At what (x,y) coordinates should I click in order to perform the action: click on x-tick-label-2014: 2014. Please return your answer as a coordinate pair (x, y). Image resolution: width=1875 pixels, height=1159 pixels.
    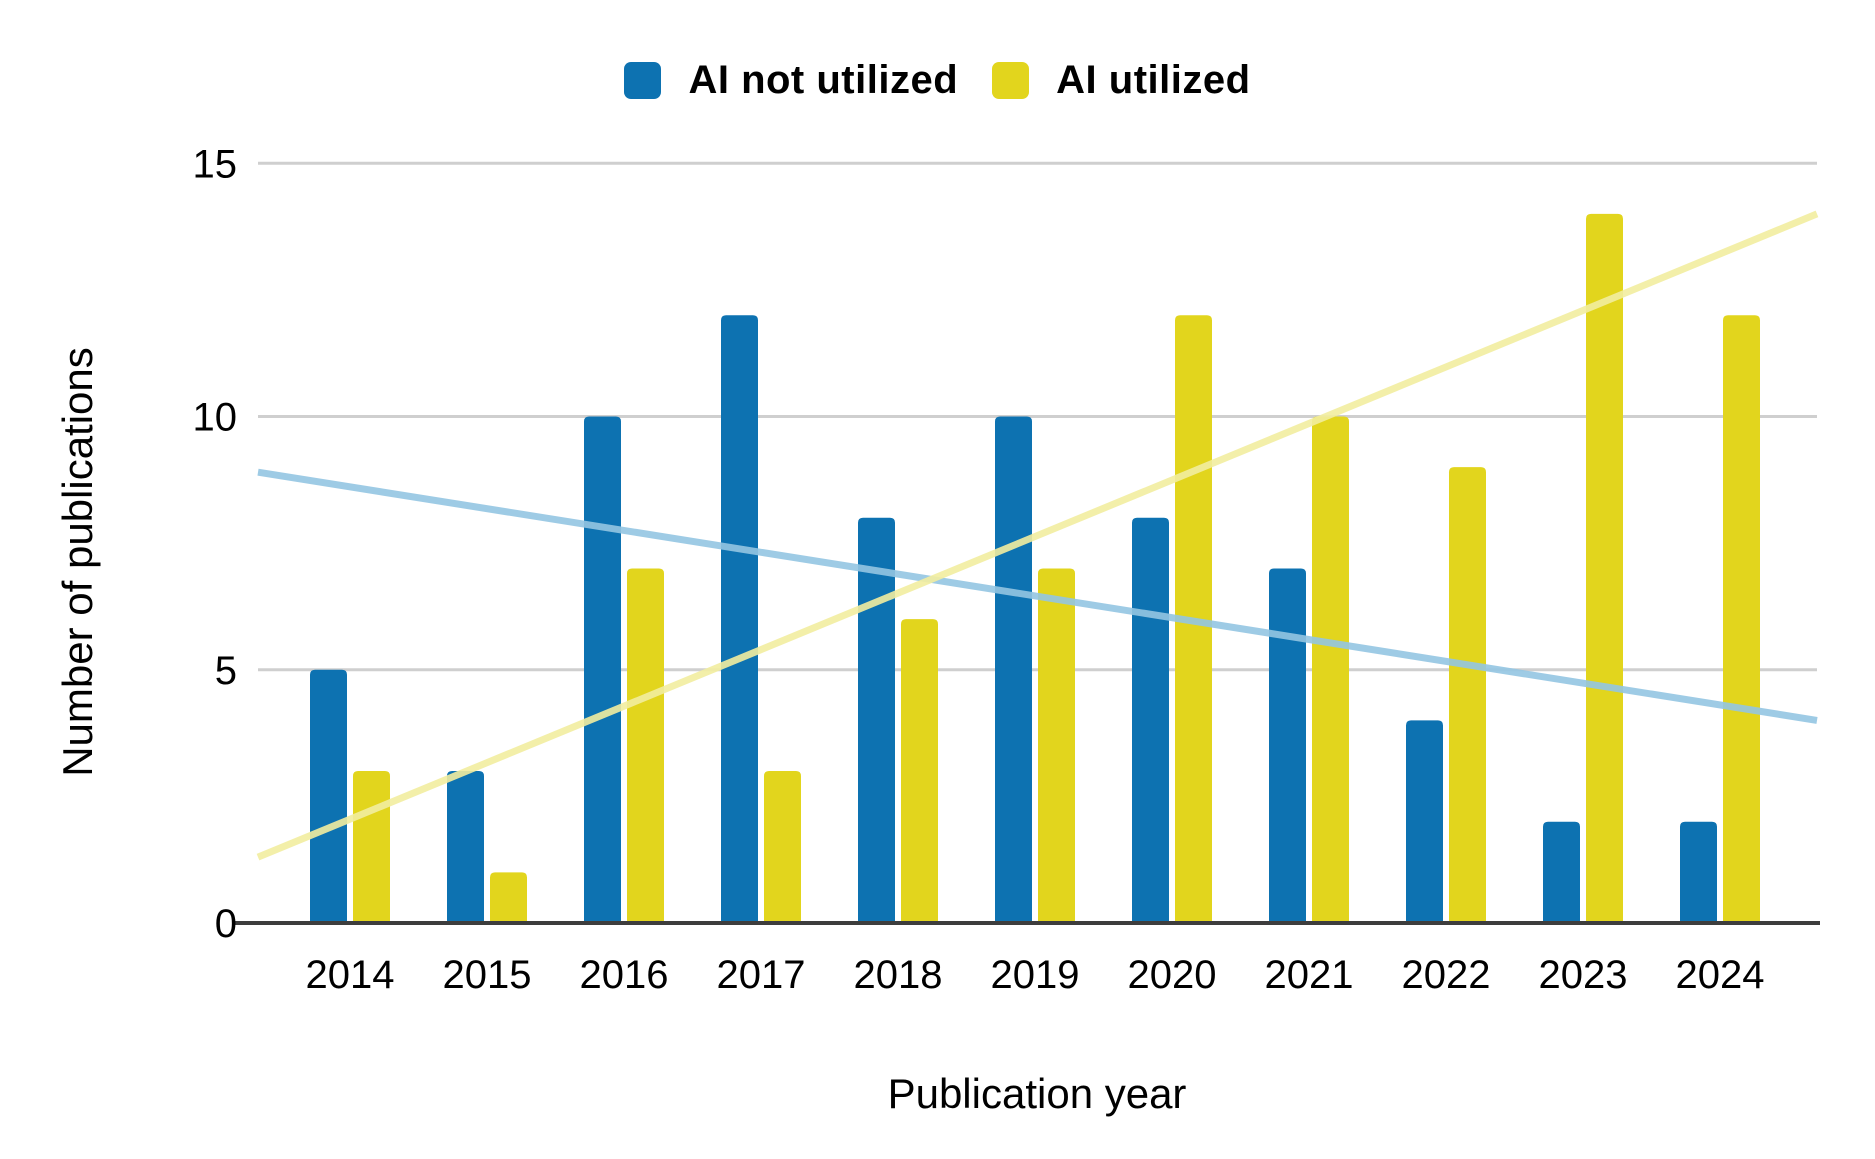
    Looking at the image, I should click on (350, 975).